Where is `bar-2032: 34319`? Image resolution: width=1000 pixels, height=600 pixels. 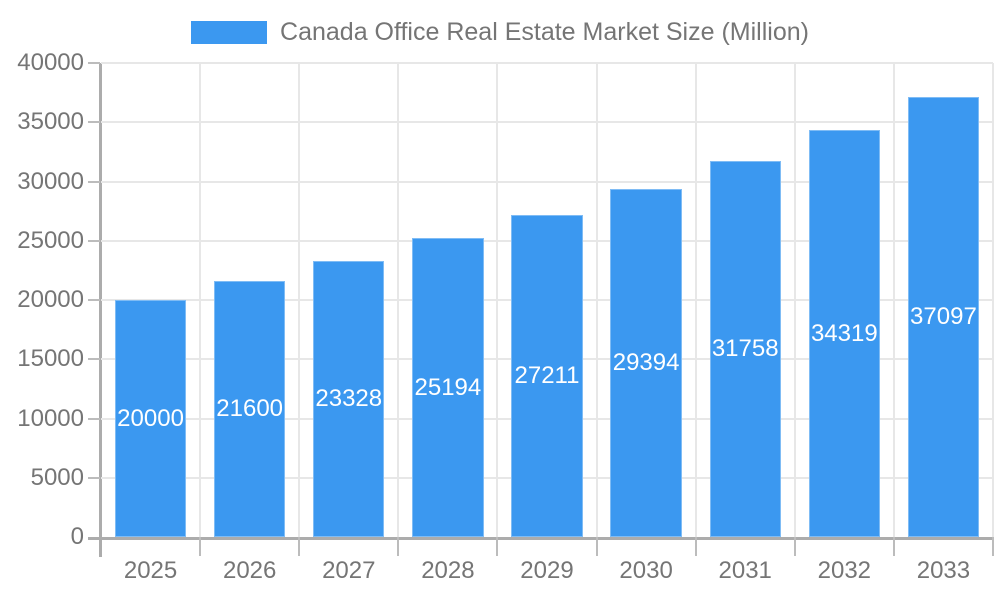
bar-2032: 34319 is located at coordinates (844, 333).